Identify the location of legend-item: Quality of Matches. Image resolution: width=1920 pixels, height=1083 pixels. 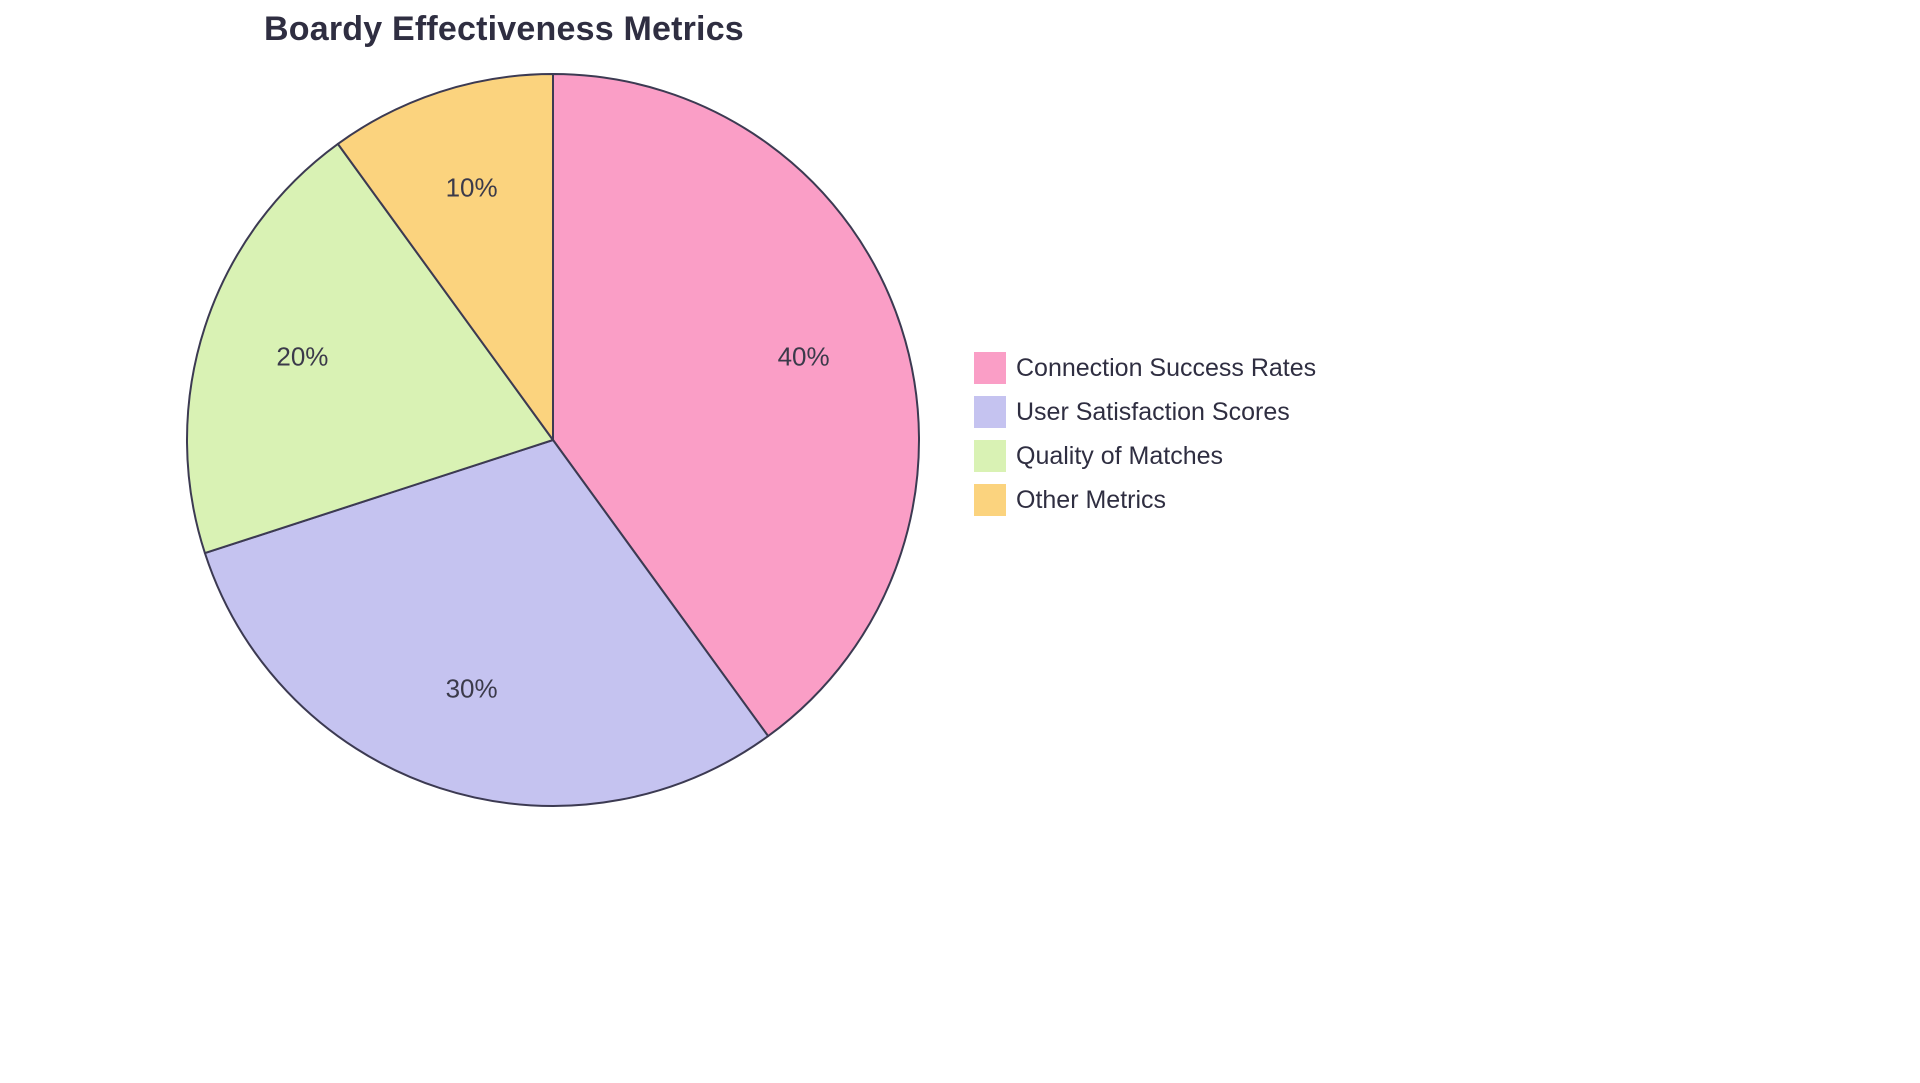
(1145, 456).